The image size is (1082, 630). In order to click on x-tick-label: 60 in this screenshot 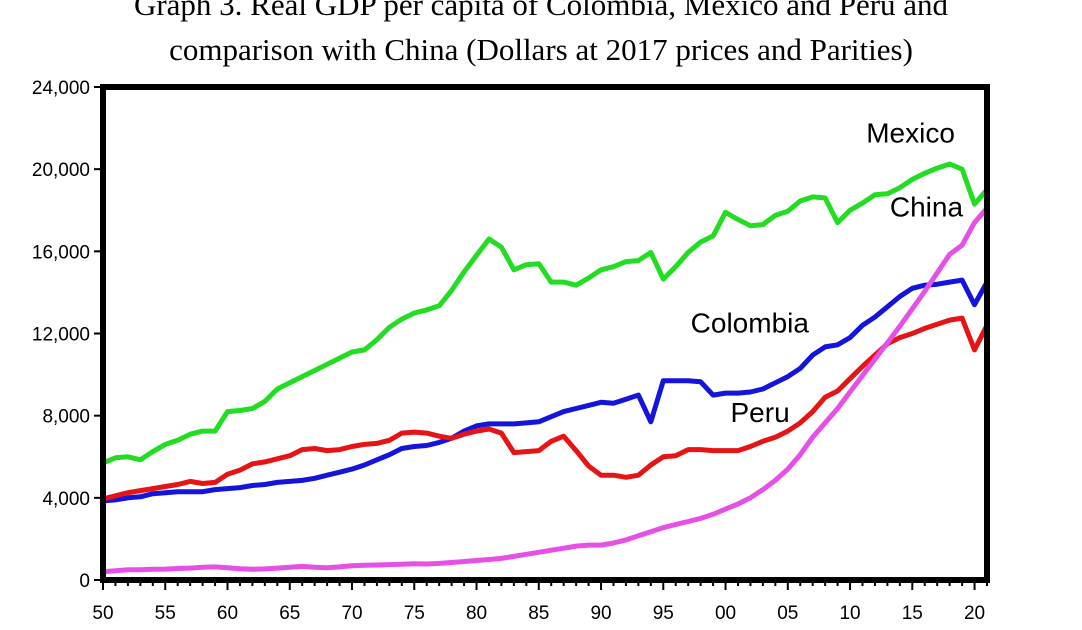, I will do `click(227, 613)`.